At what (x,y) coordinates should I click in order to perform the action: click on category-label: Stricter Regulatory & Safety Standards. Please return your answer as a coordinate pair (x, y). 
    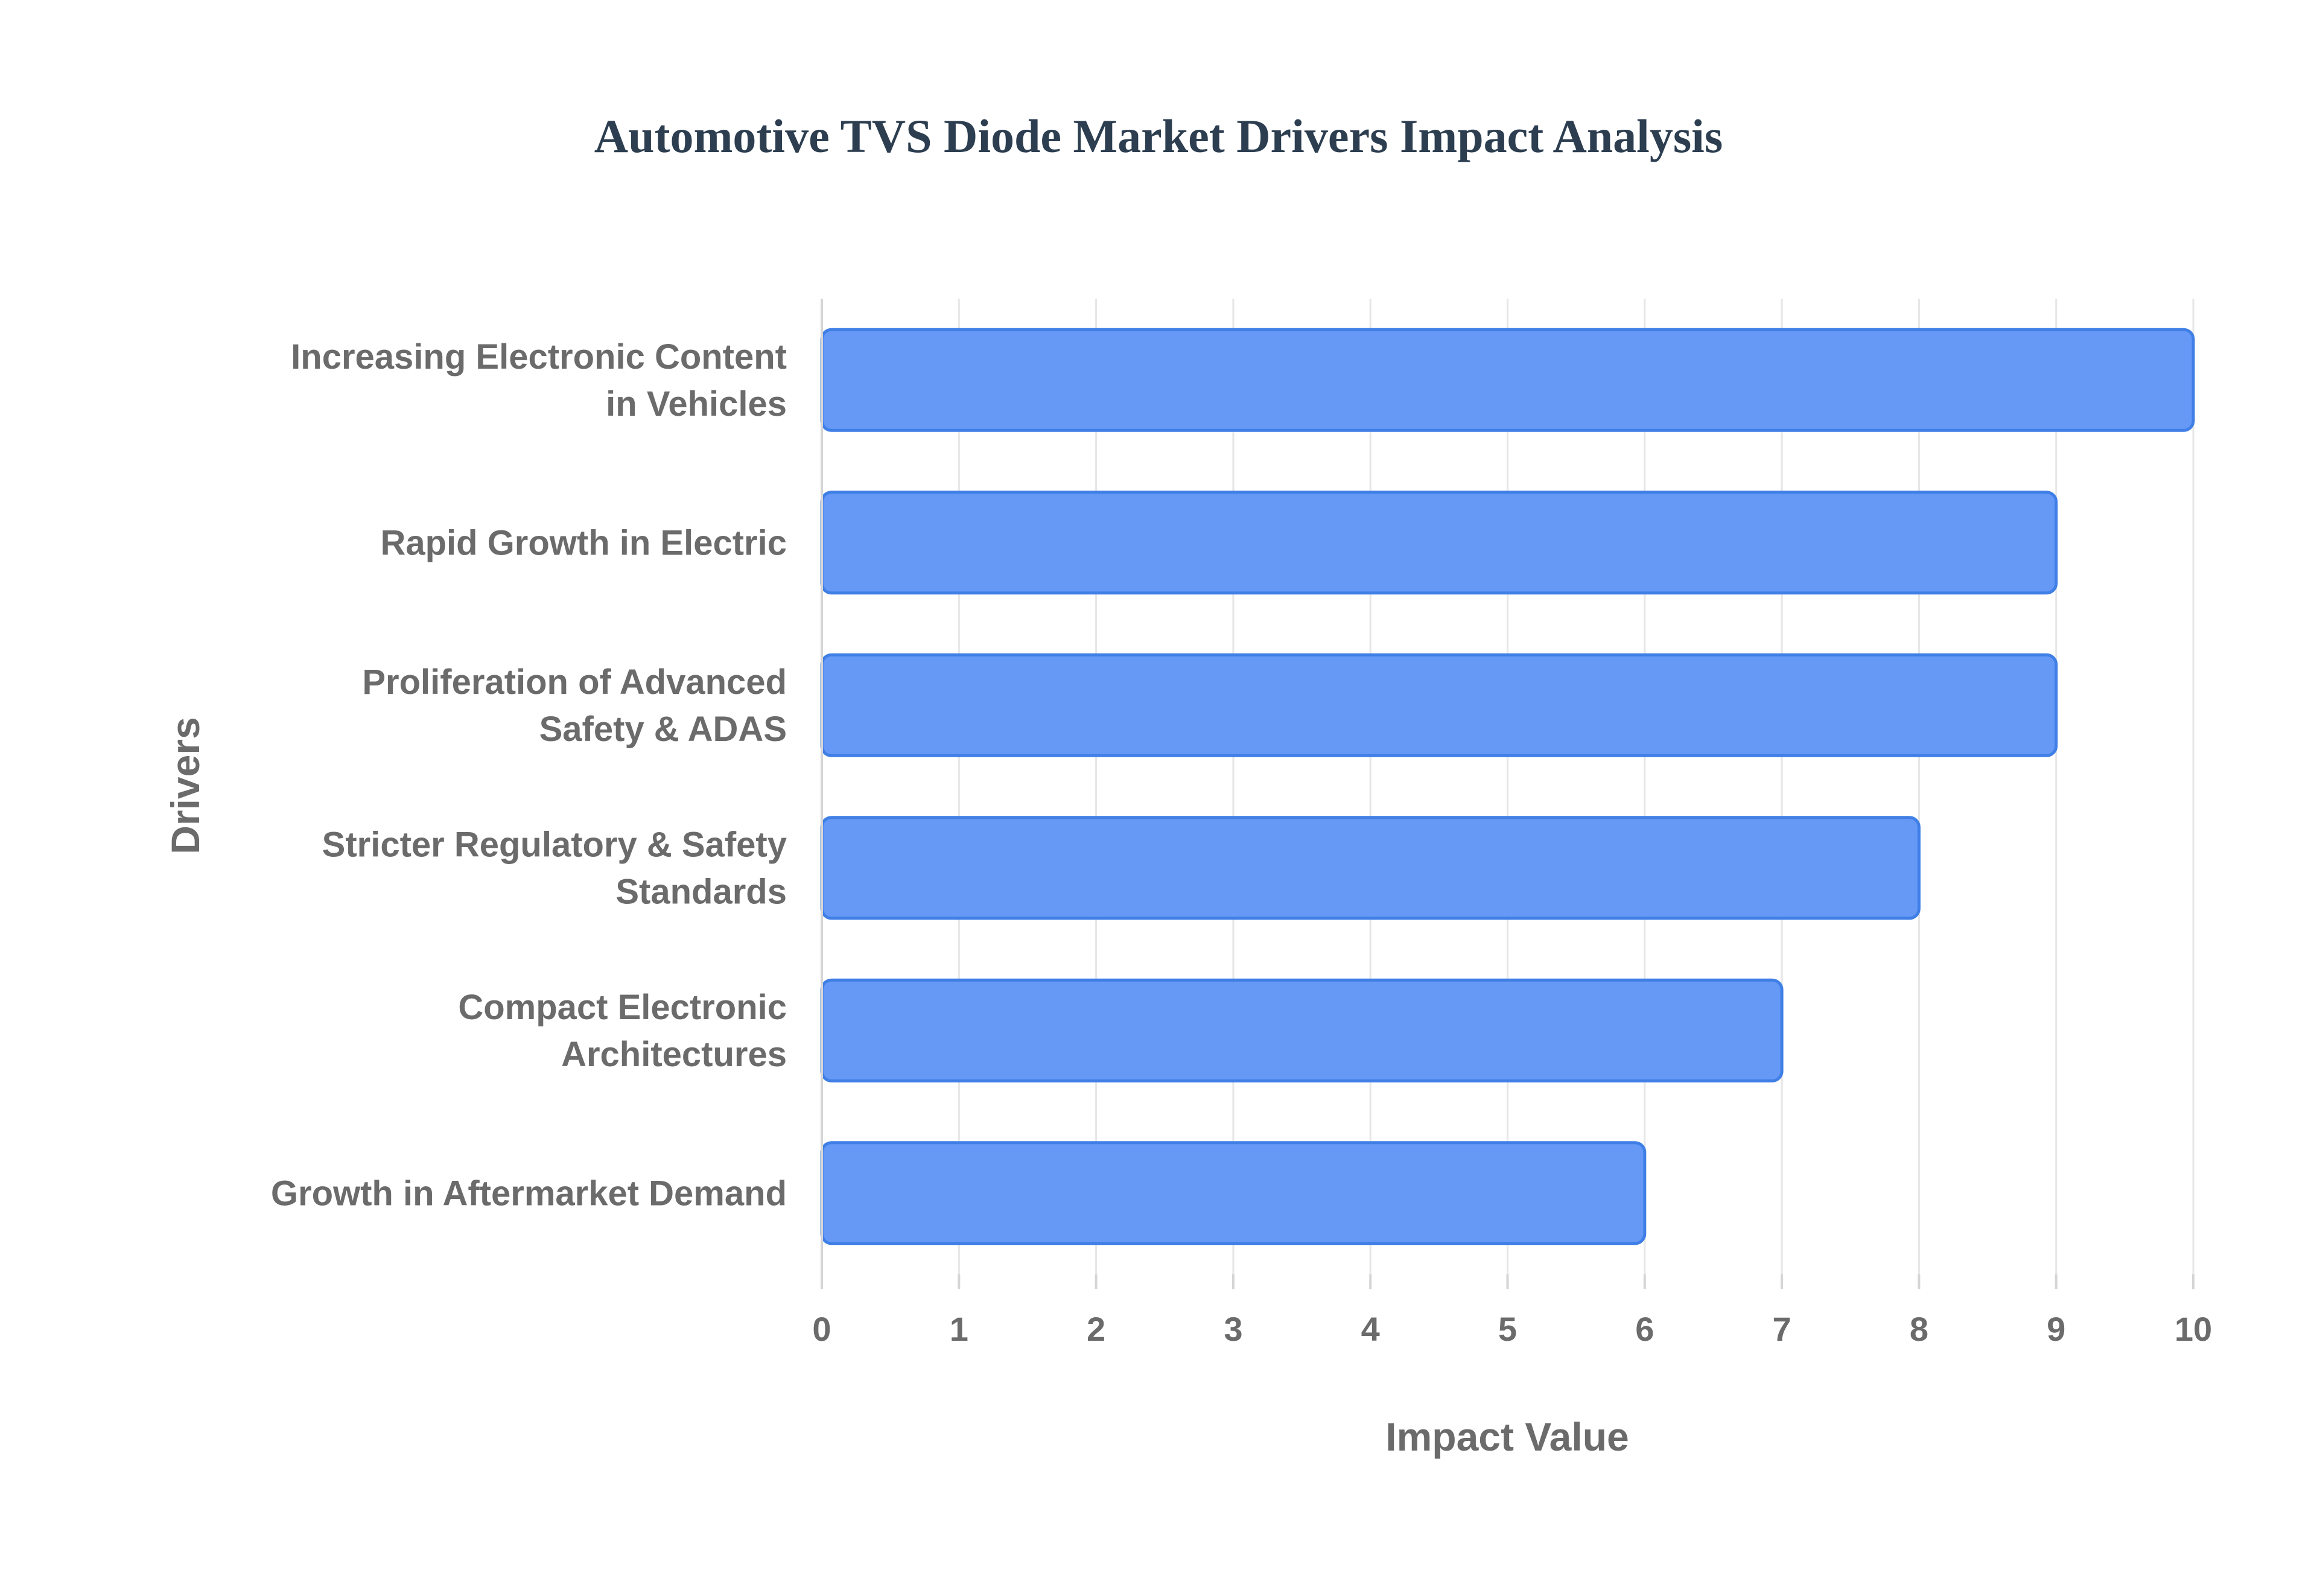
    Looking at the image, I should click on (554, 868).